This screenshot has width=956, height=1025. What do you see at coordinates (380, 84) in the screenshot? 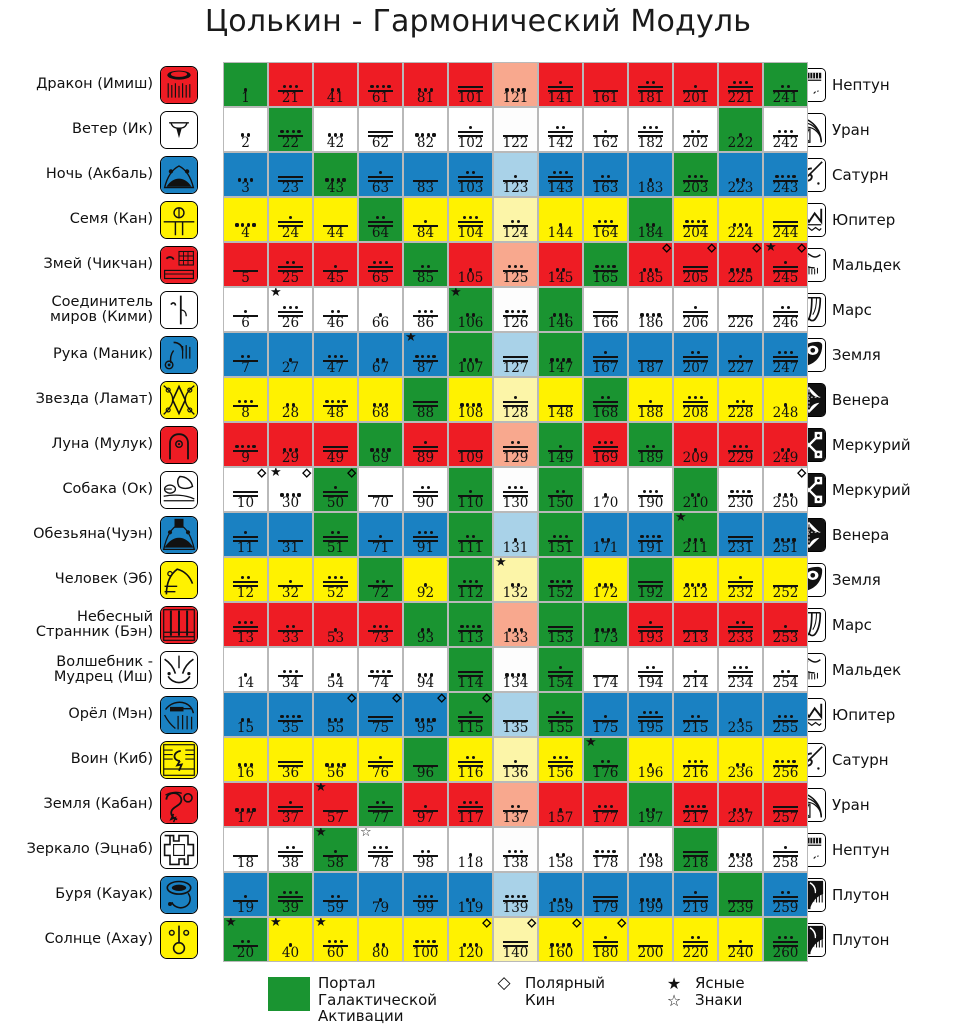
I see `kin-cell: 61` at bounding box center [380, 84].